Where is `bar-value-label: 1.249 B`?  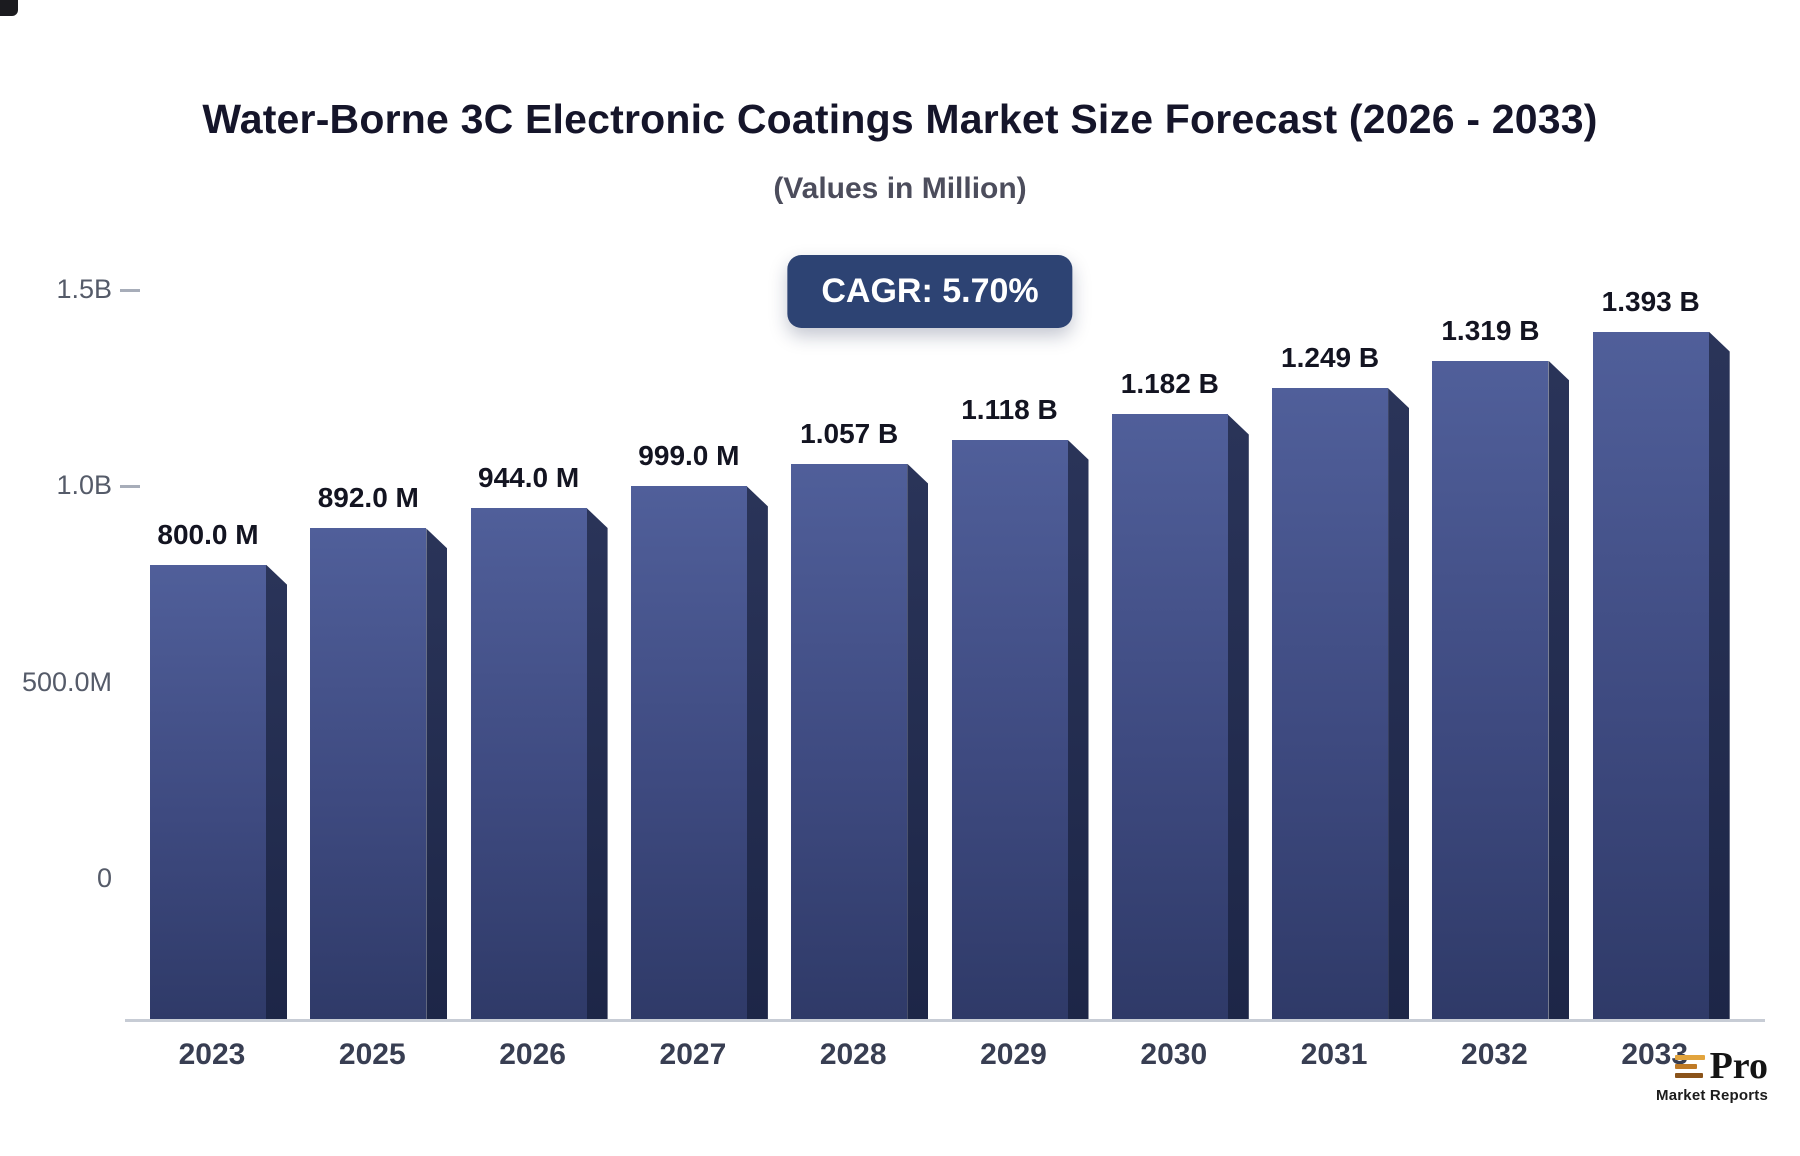 bar-value-label: 1.249 B is located at coordinates (1330, 358).